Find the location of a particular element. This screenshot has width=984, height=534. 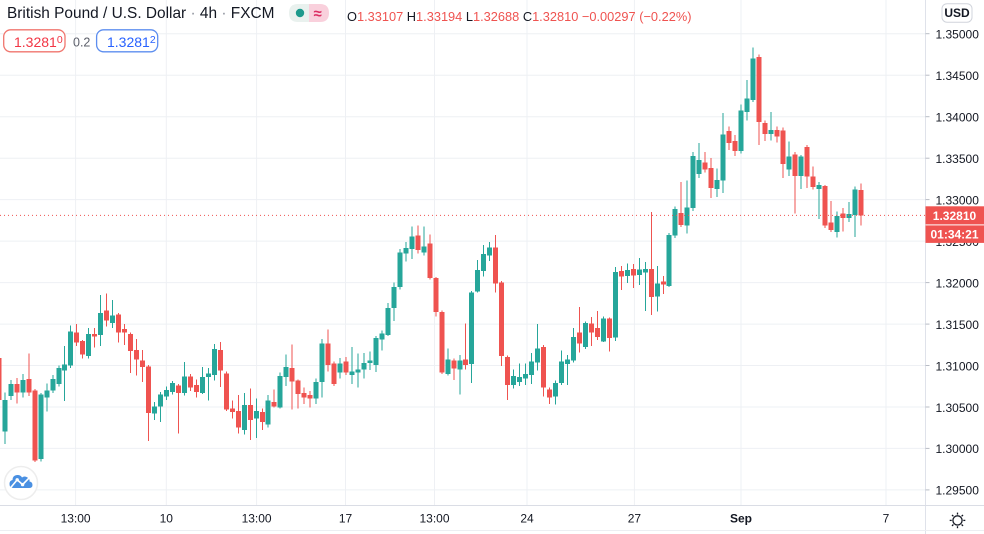

svg-text: 1.34500 is located at coordinates (958, 76).